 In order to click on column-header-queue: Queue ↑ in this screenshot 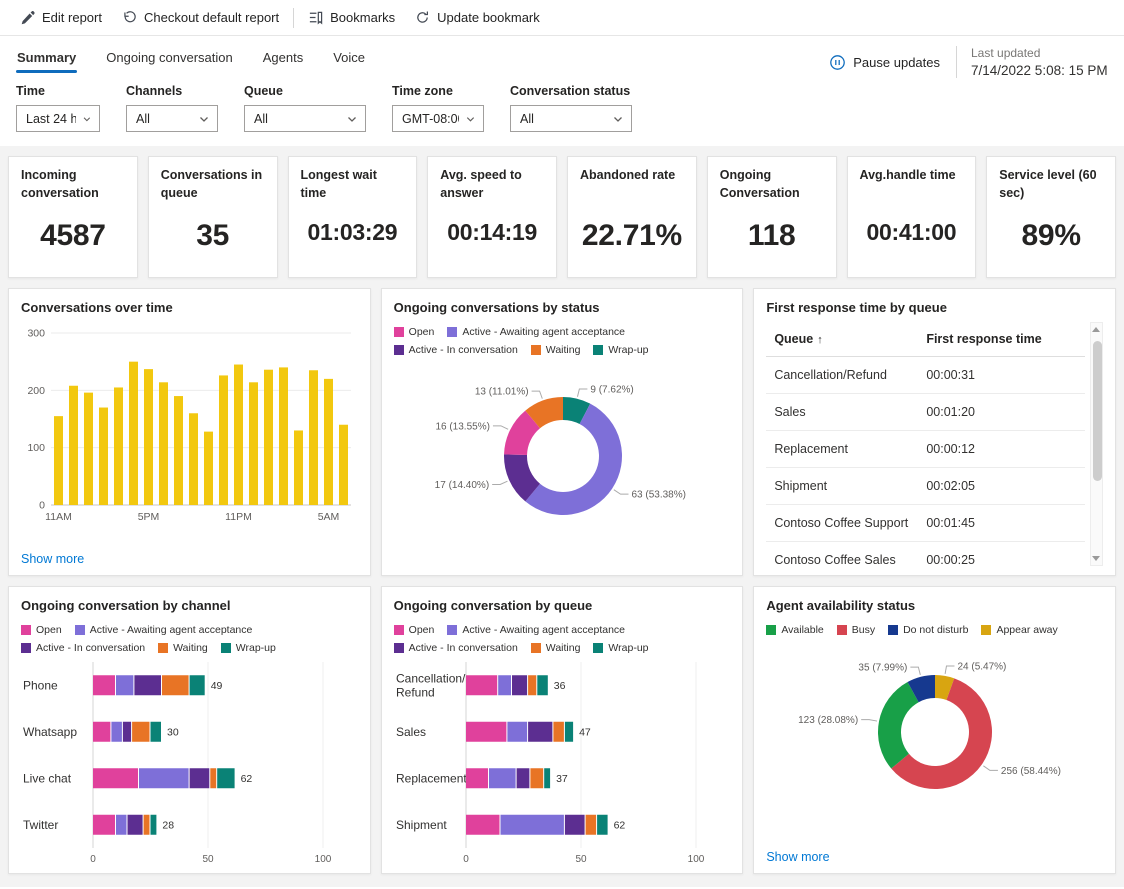, I will do `click(842, 339)`.